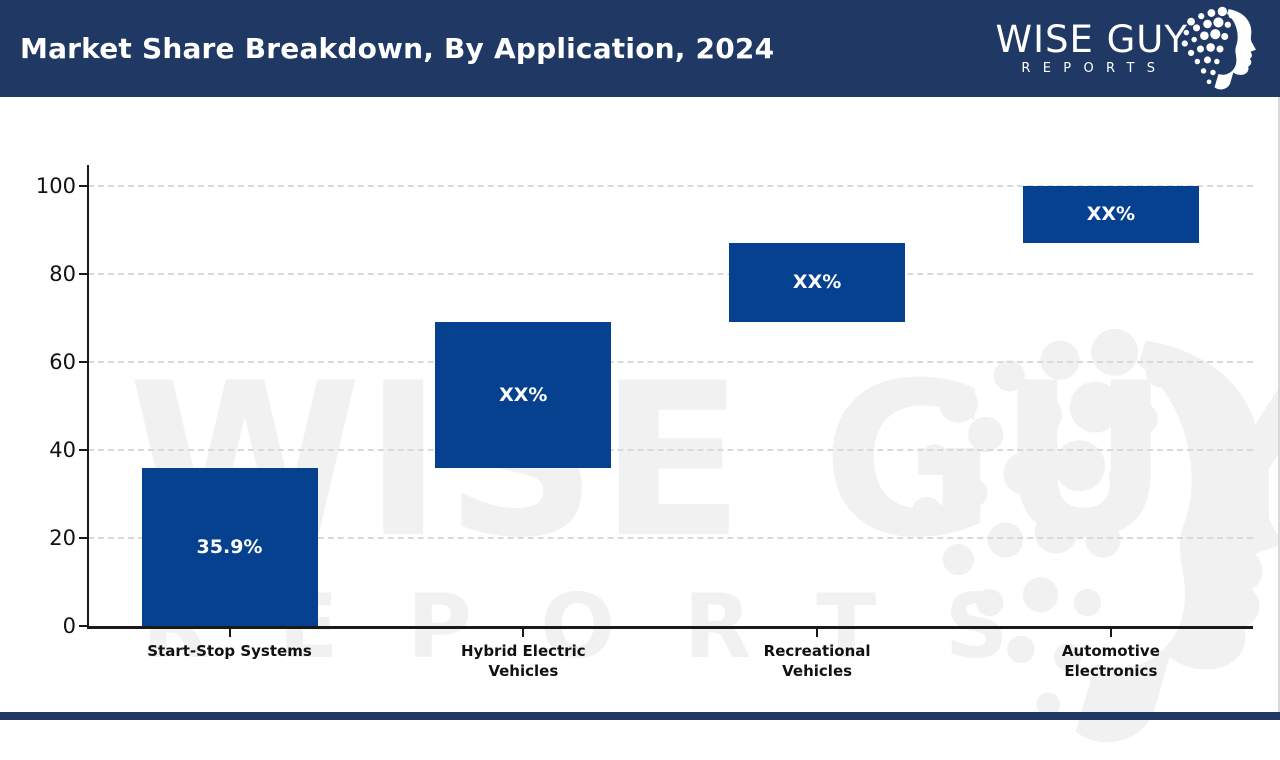  What do you see at coordinates (640, 716) in the screenshot?
I see `footer-bar` at bounding box center [640, 716].